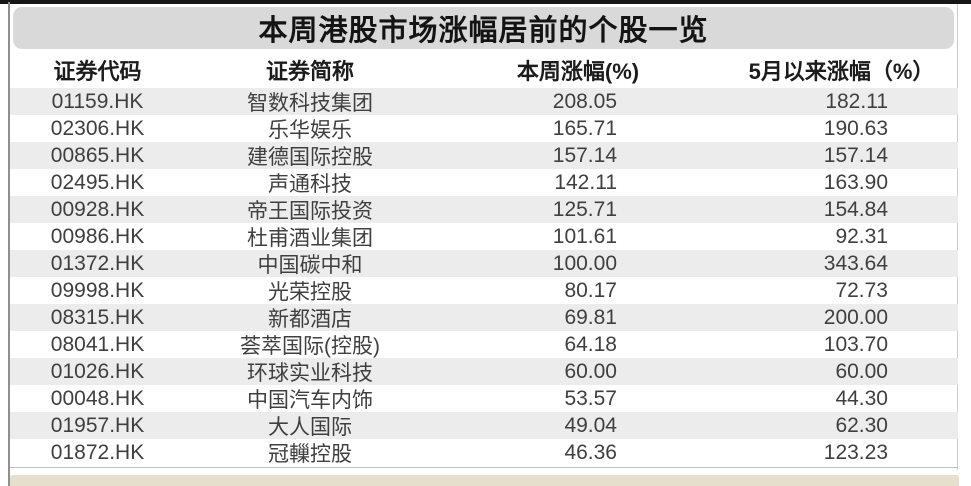 The height and width of the screenshot is (486, 971). Describe the element at coordinates (855, 209) in the screenshot. I see `since-may-change-cell: 154.84` at that location.